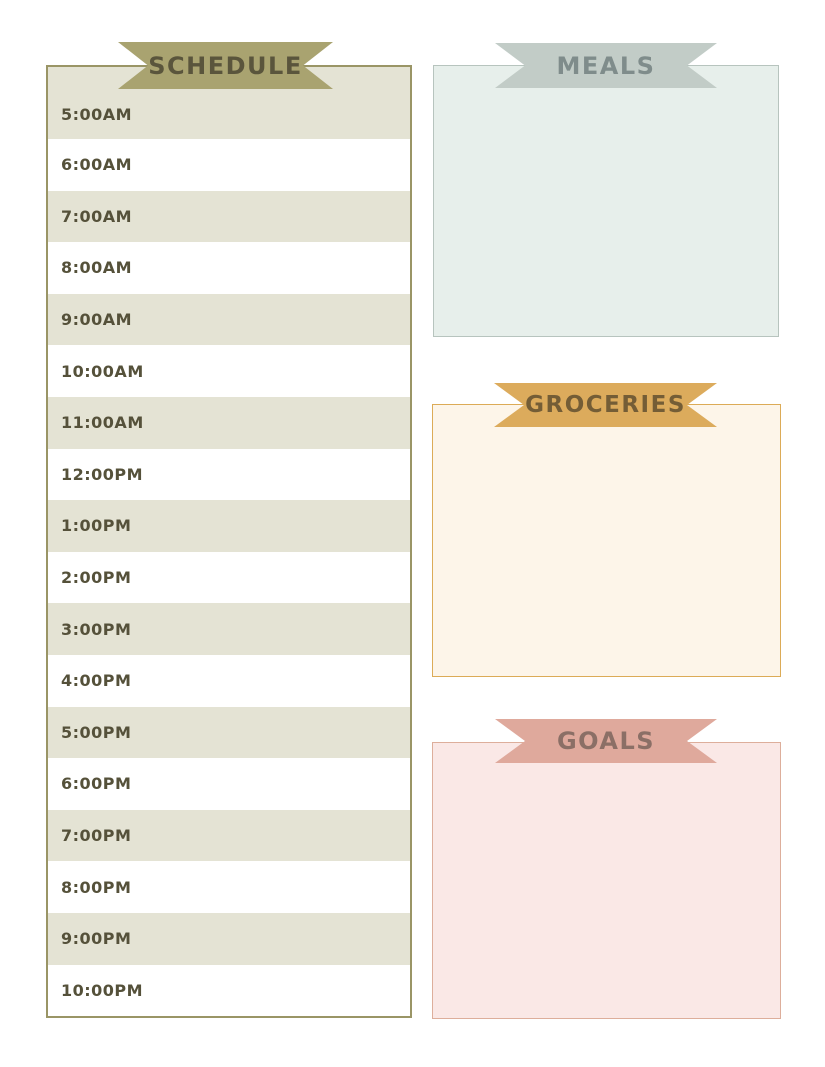 This screenshot has height=1067, width=825. I want to click on time-label: 8:00AM, so click(97, 268).